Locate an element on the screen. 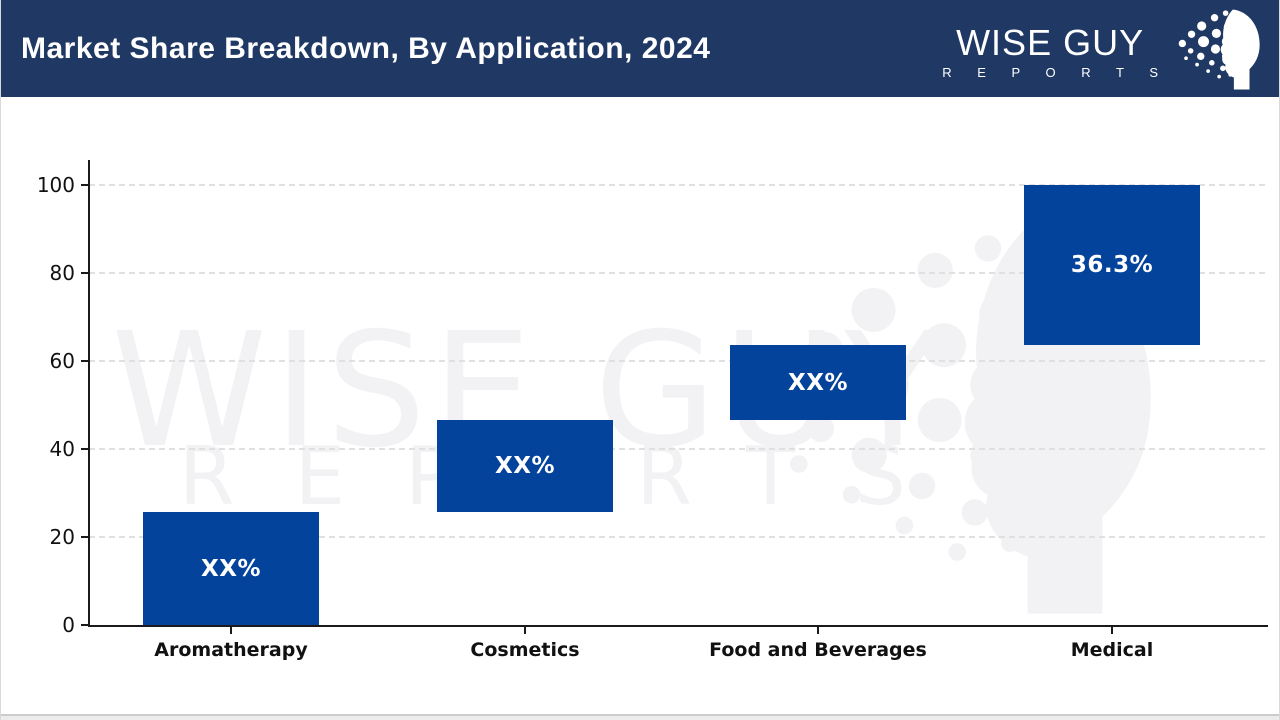 This screenshot has width=1280, height=720. y-tick-label: 0 is located at coordinates (68, 625).